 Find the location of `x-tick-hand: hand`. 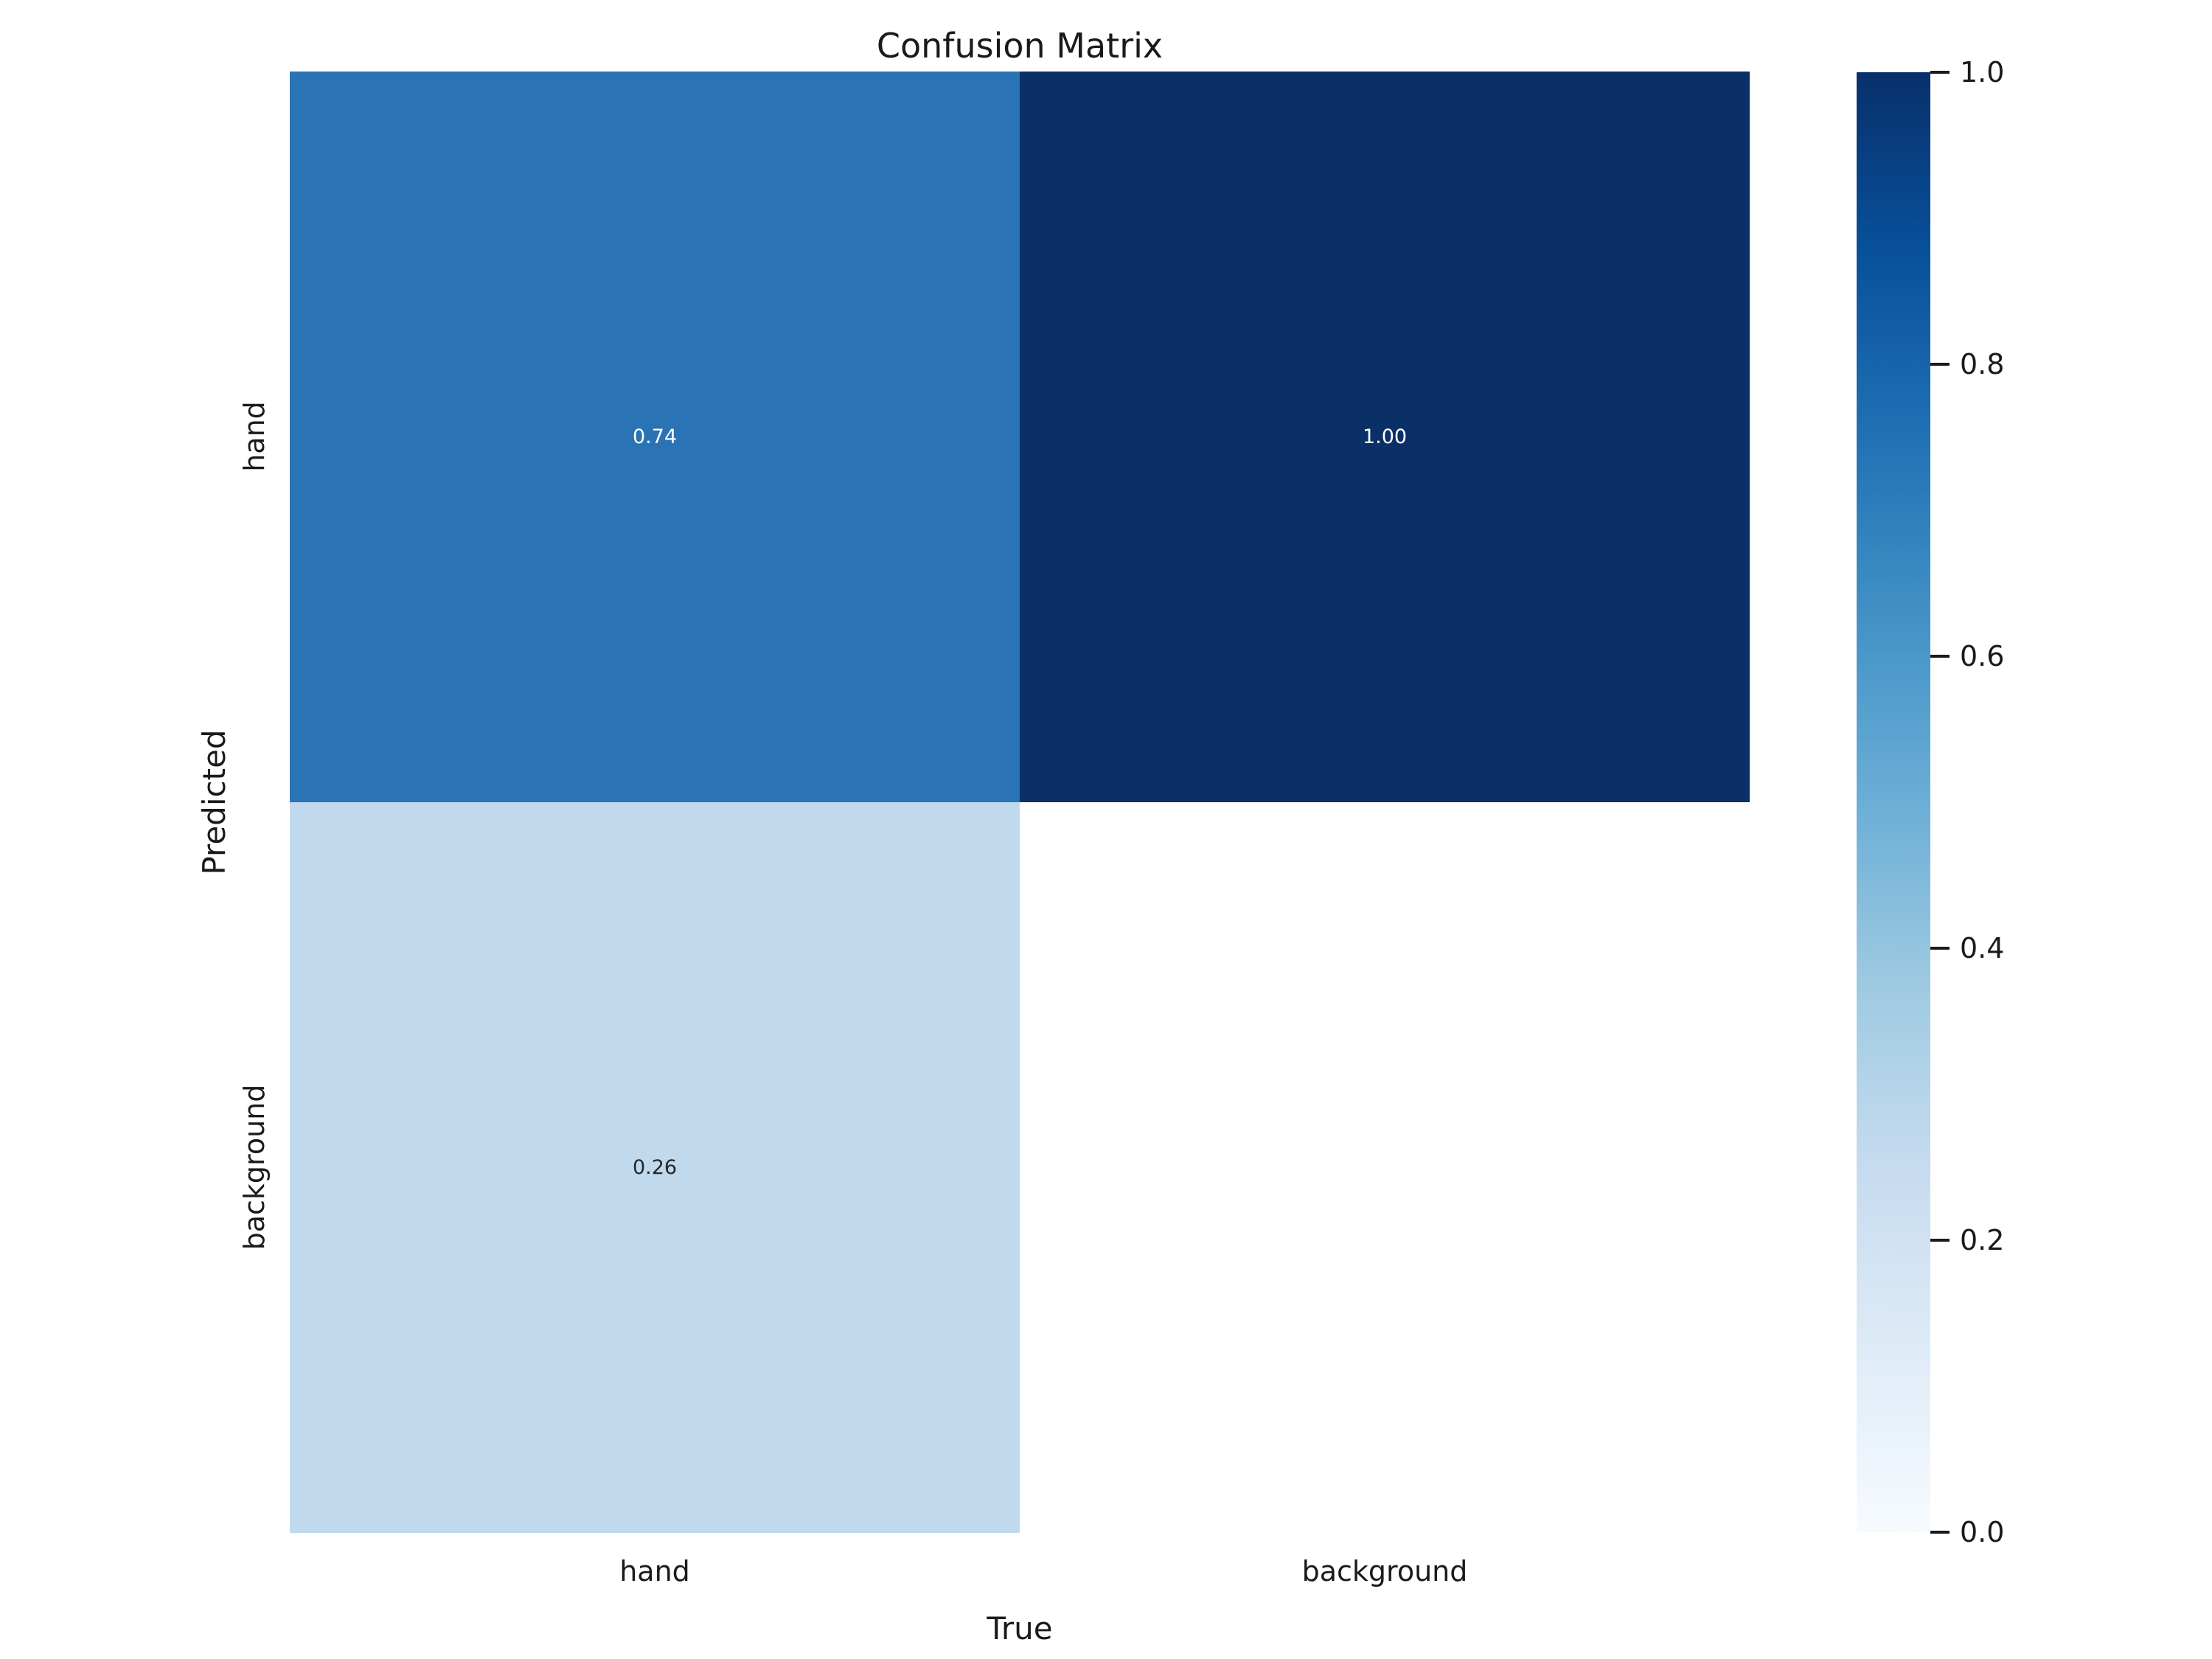

x-tick-hand: hand is located at coordinates (654, 1571).